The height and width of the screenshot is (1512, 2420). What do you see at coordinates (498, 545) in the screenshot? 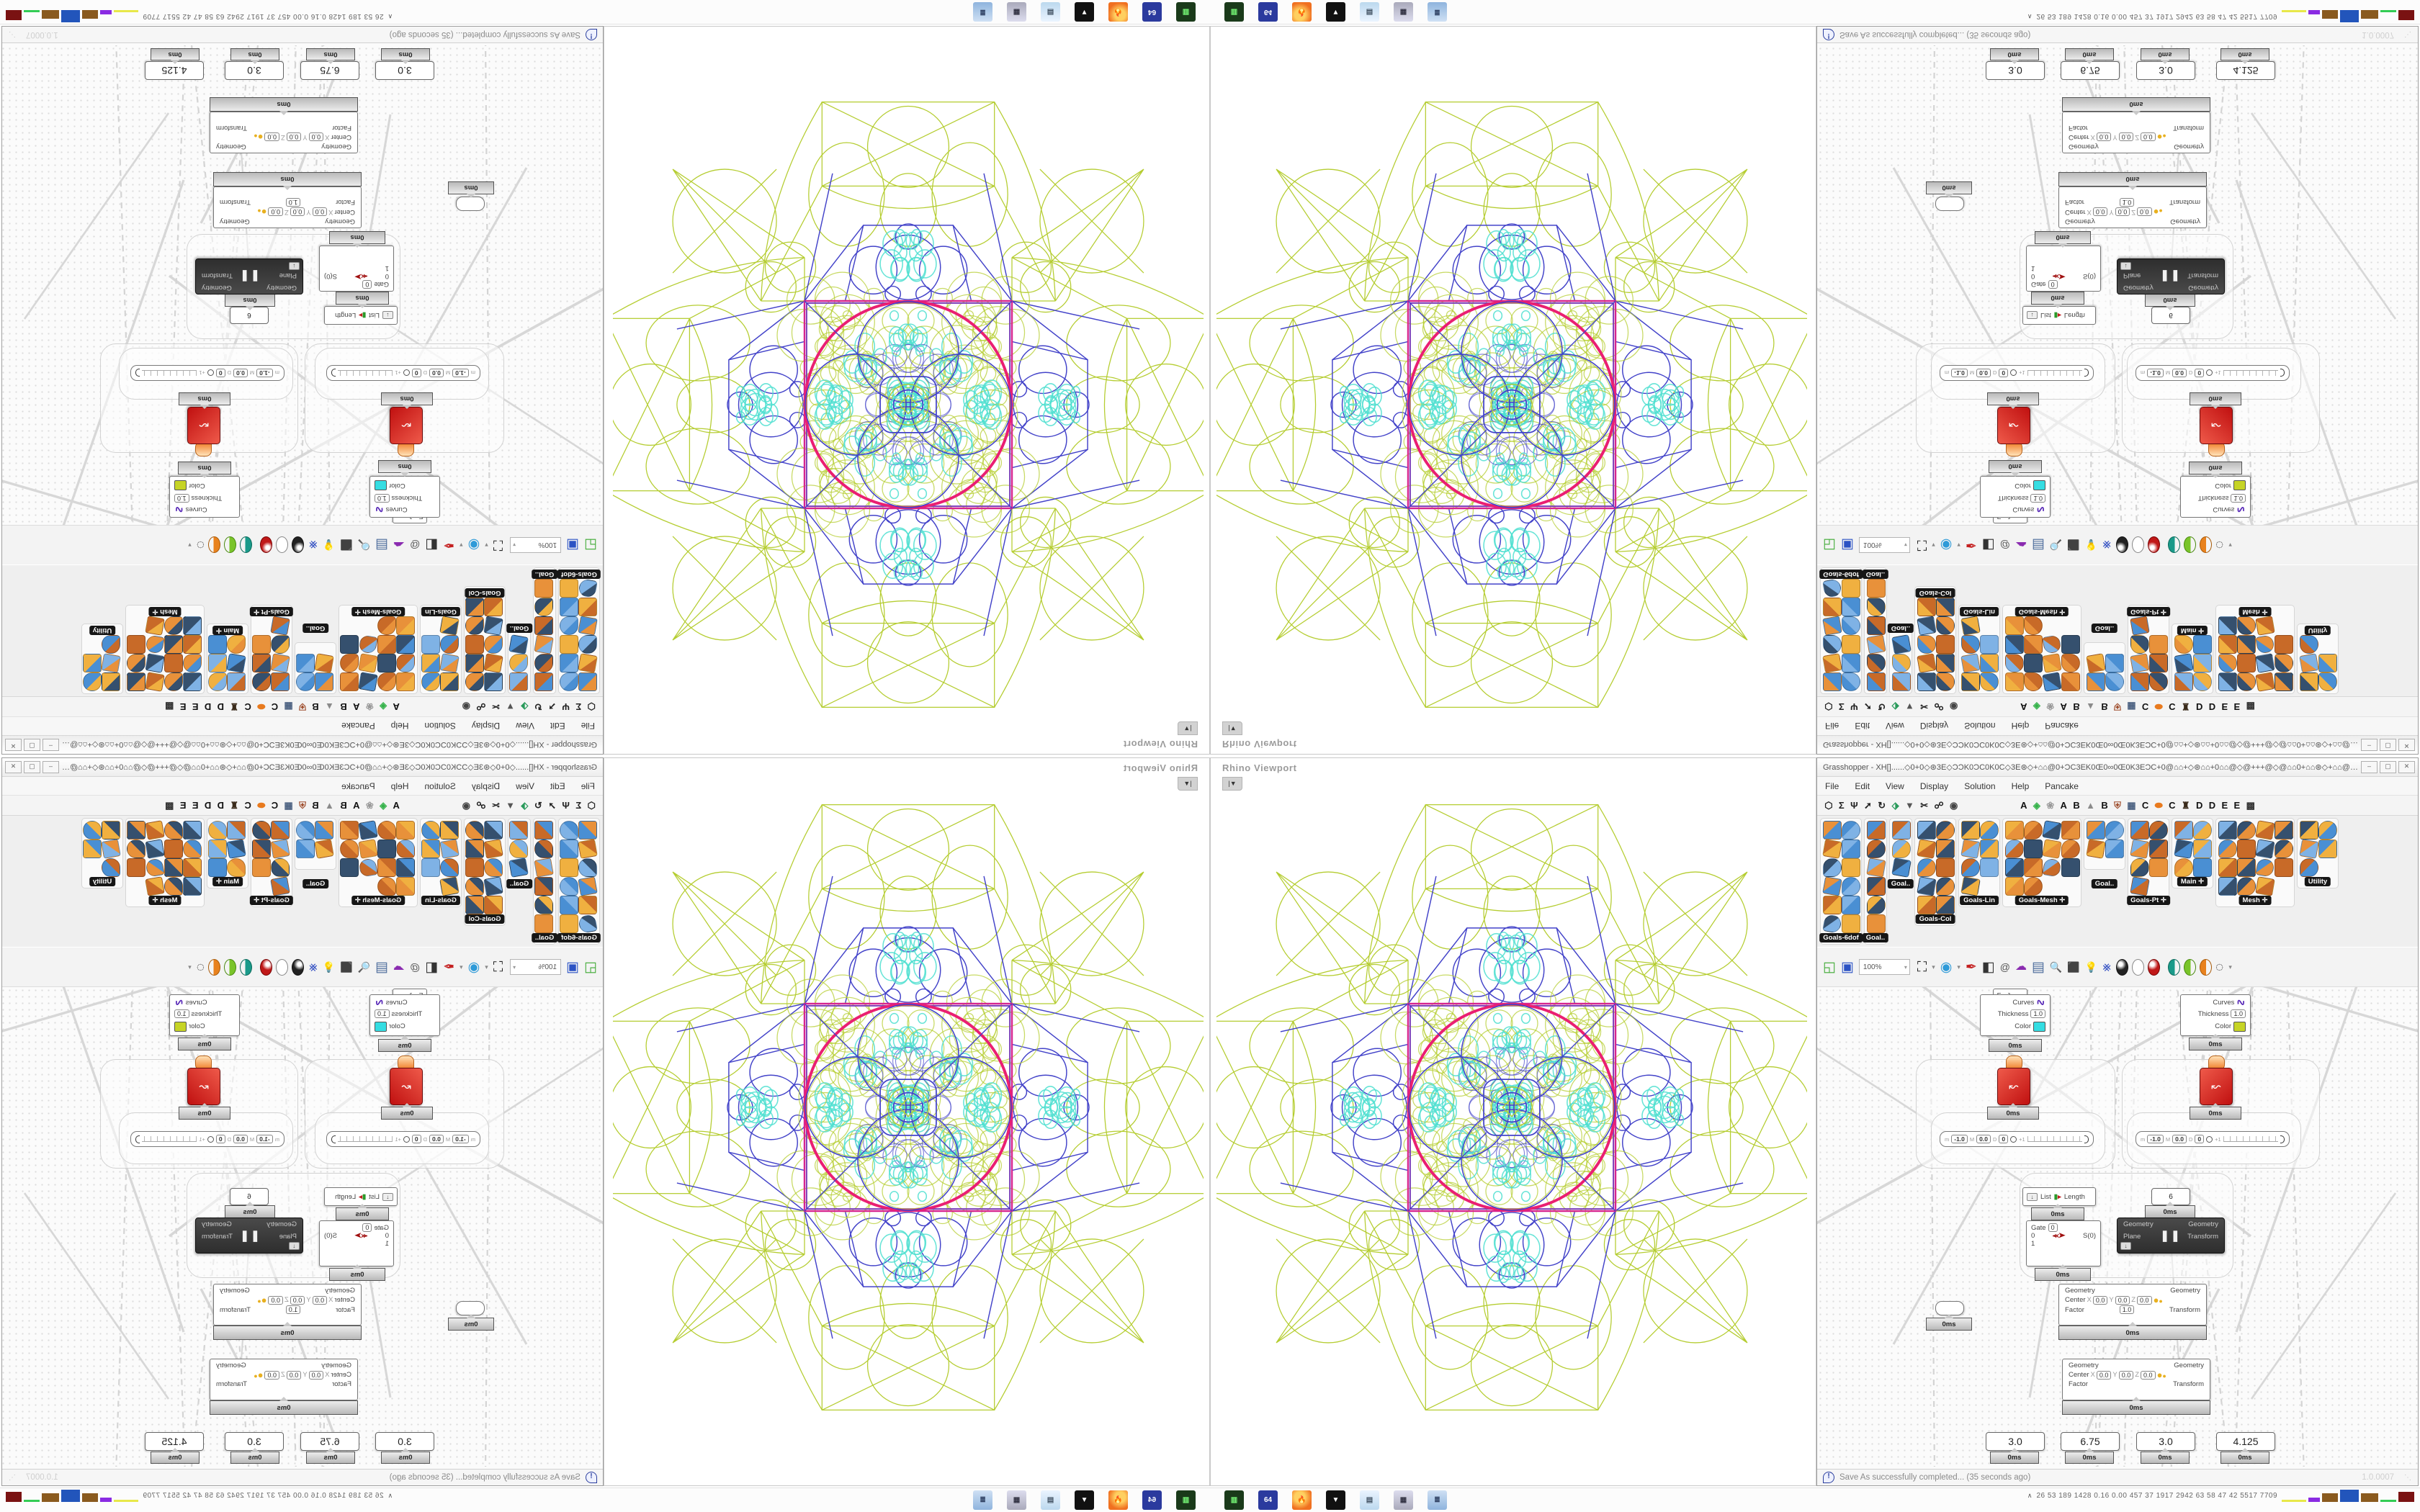
I see `zoom-extents-icon: ⛶` at bounding box center [498, 545].